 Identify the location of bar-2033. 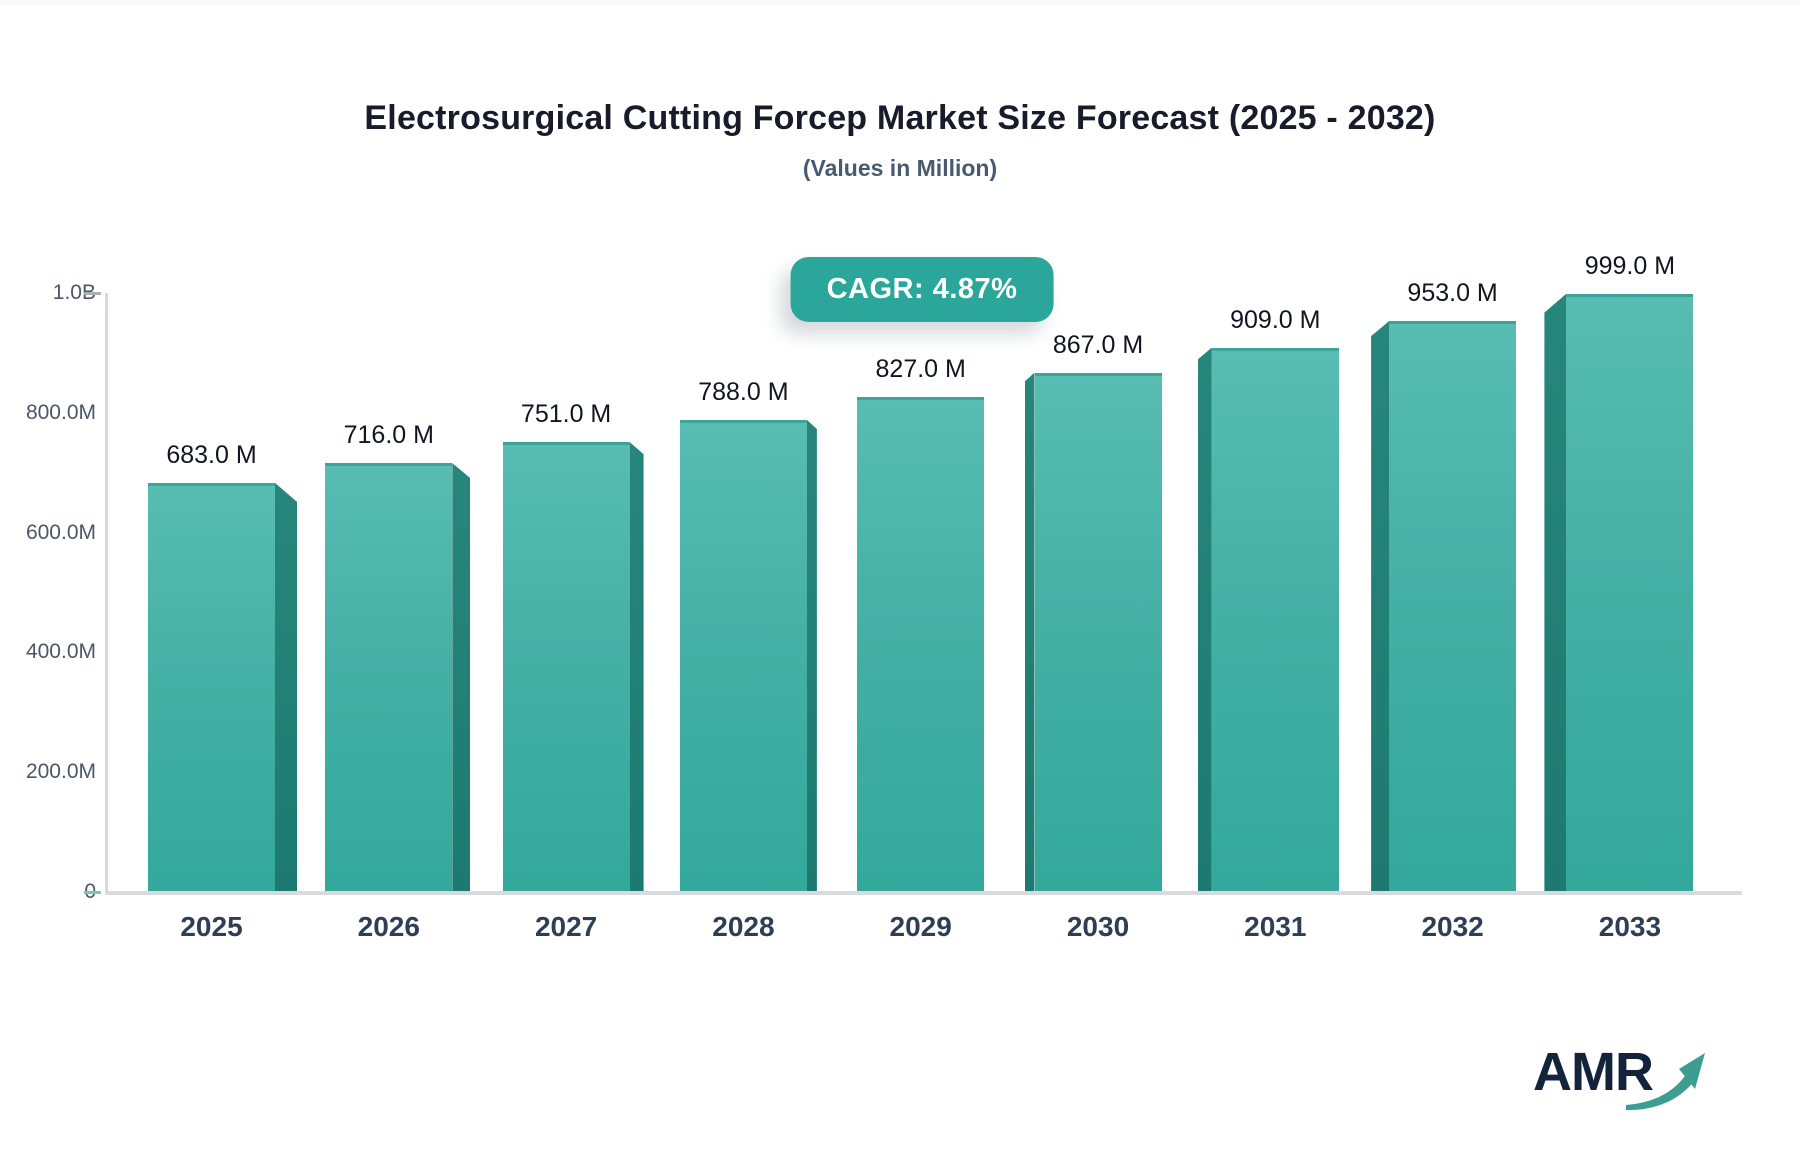
(1630, 592).